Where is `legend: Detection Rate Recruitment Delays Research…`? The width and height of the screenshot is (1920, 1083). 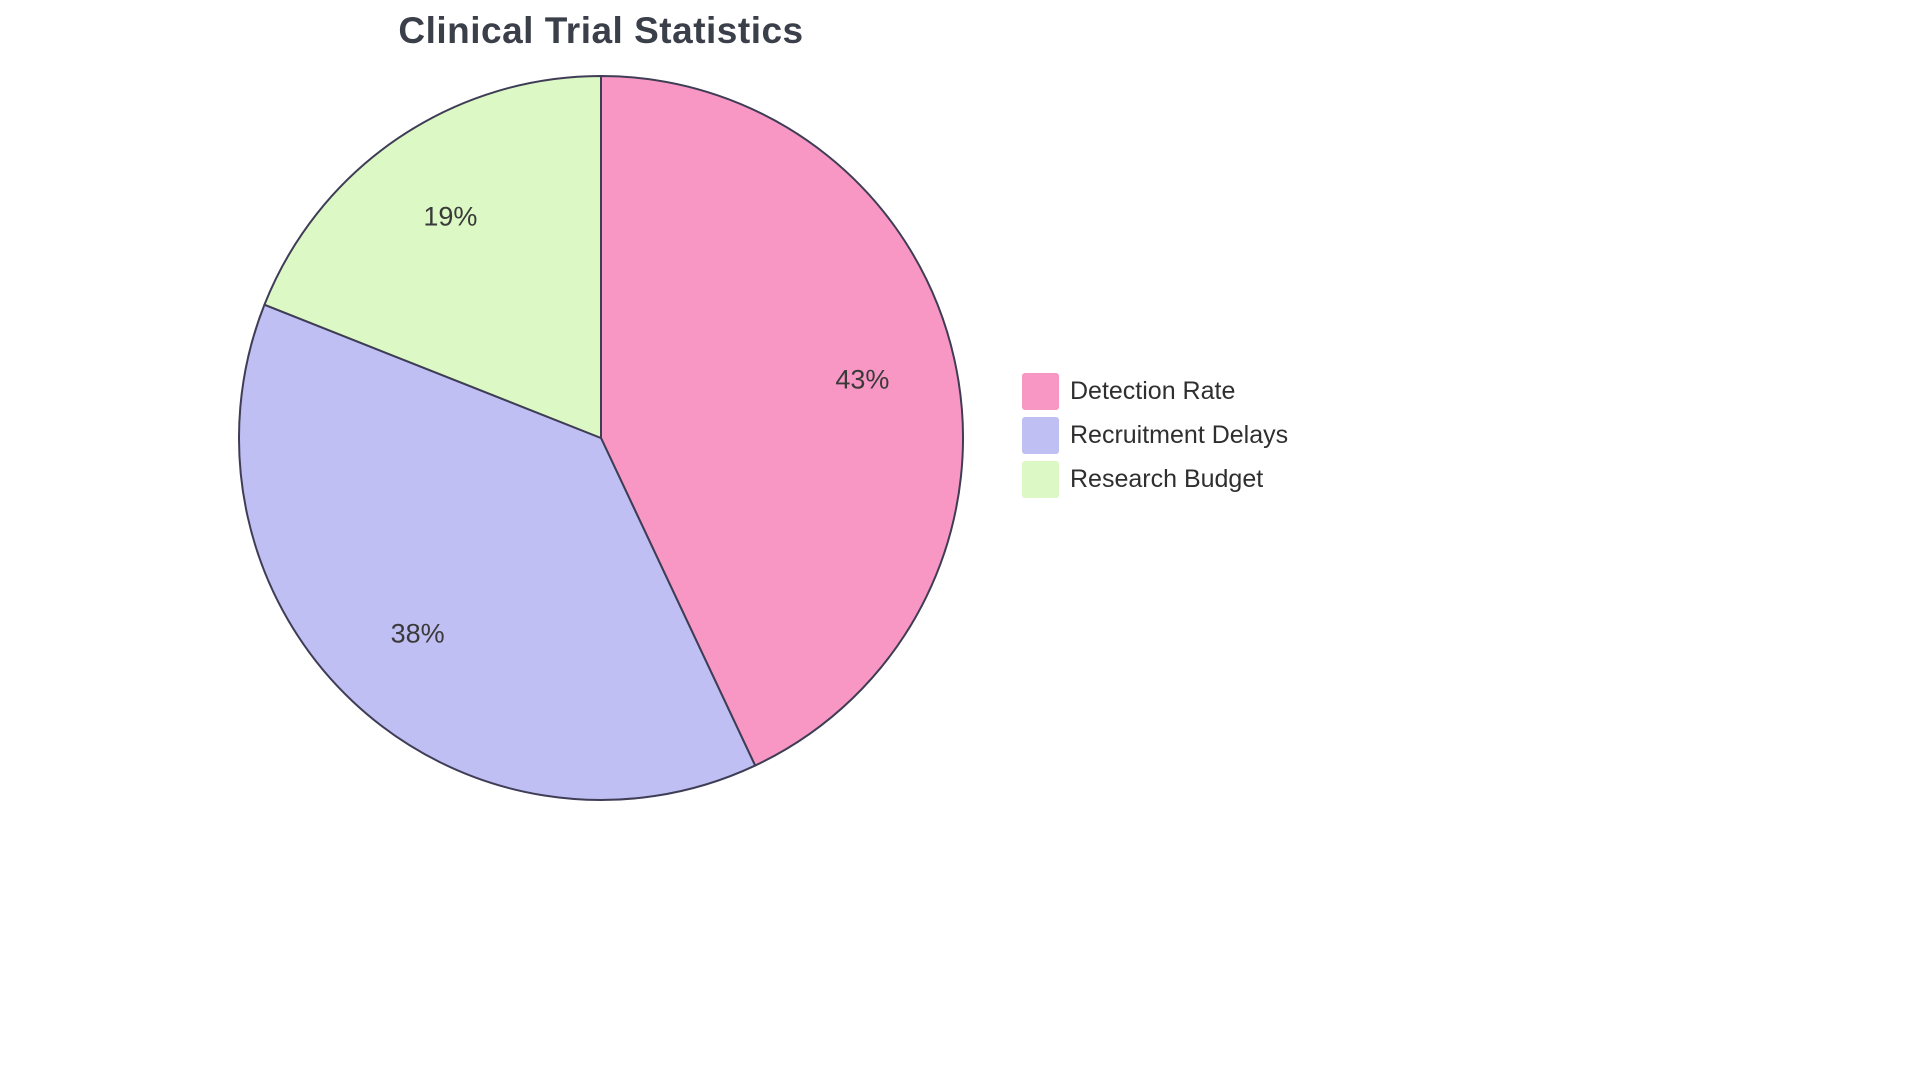 legend: Detection Rate Recruitment Delays Research… is located at coordinates (1155, 435).